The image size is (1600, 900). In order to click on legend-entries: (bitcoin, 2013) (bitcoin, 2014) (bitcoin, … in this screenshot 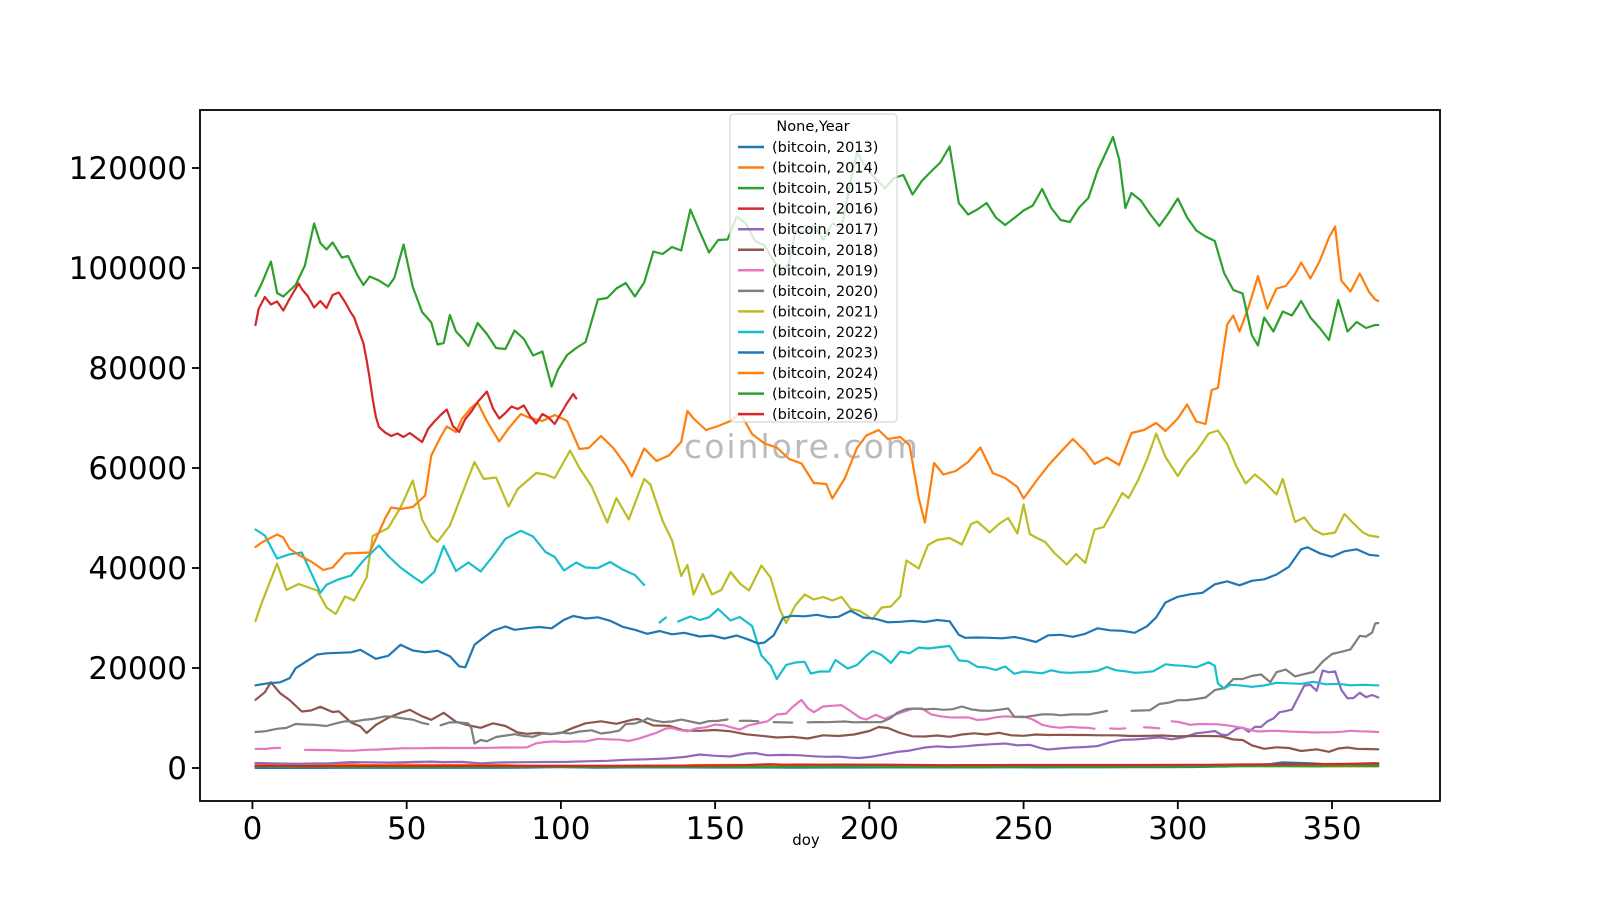, I will do `click(808, 281)`.